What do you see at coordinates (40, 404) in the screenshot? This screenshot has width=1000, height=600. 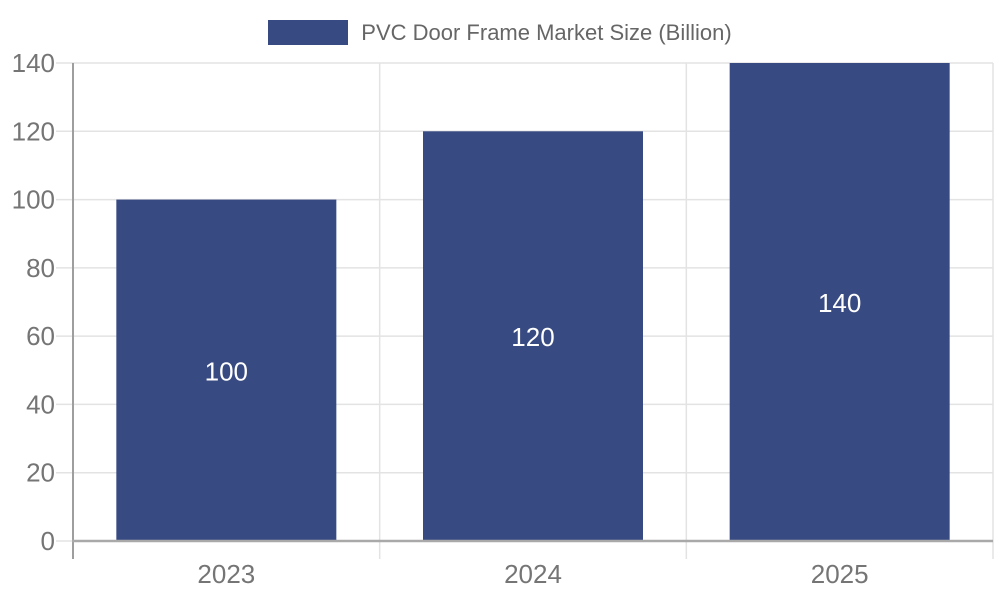 I see `y-tick-label: 40` at bounding box center [40, 404].